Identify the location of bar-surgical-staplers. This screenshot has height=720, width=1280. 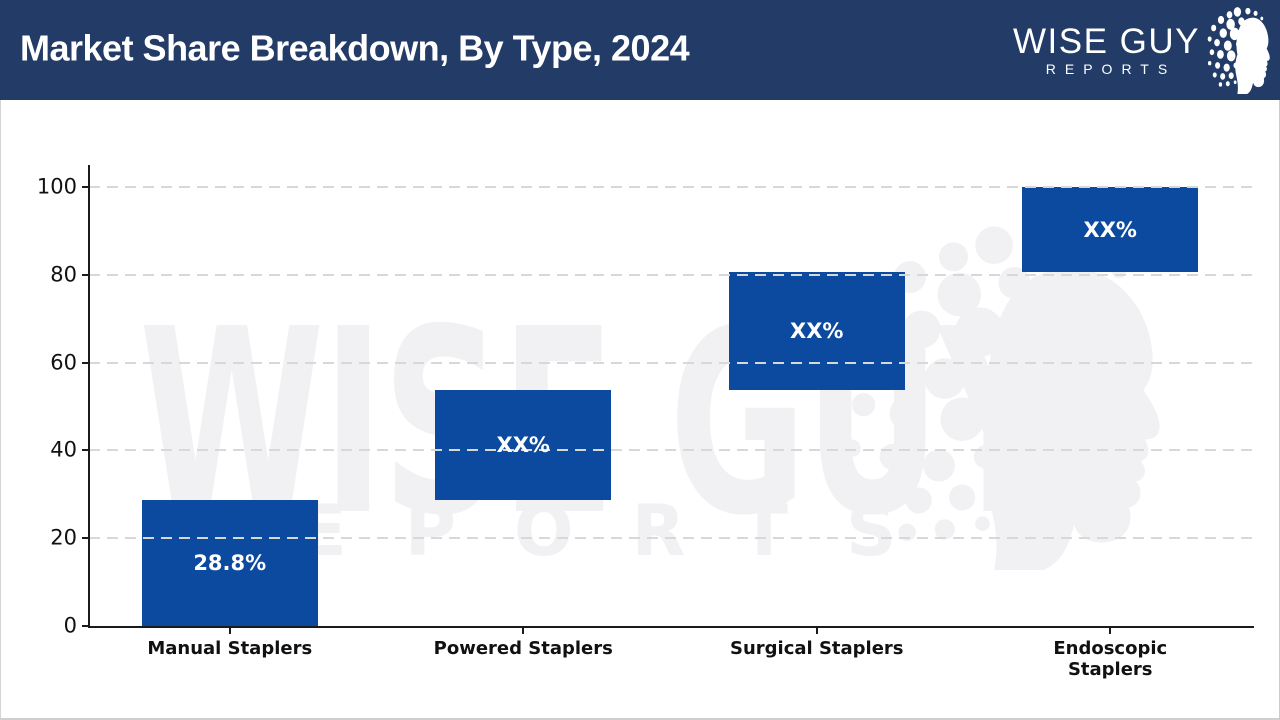
(816, 331).